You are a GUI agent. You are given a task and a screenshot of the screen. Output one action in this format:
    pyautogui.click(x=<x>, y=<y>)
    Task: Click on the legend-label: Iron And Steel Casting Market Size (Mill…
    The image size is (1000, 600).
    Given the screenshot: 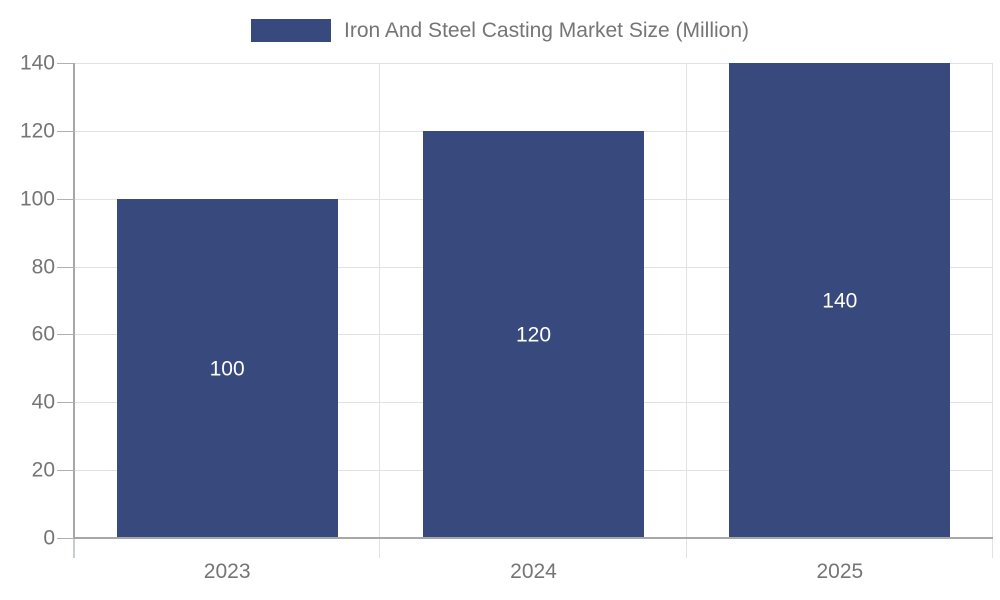 What is the action you would take?
    pyautogui.click(x=546, y=30)
    